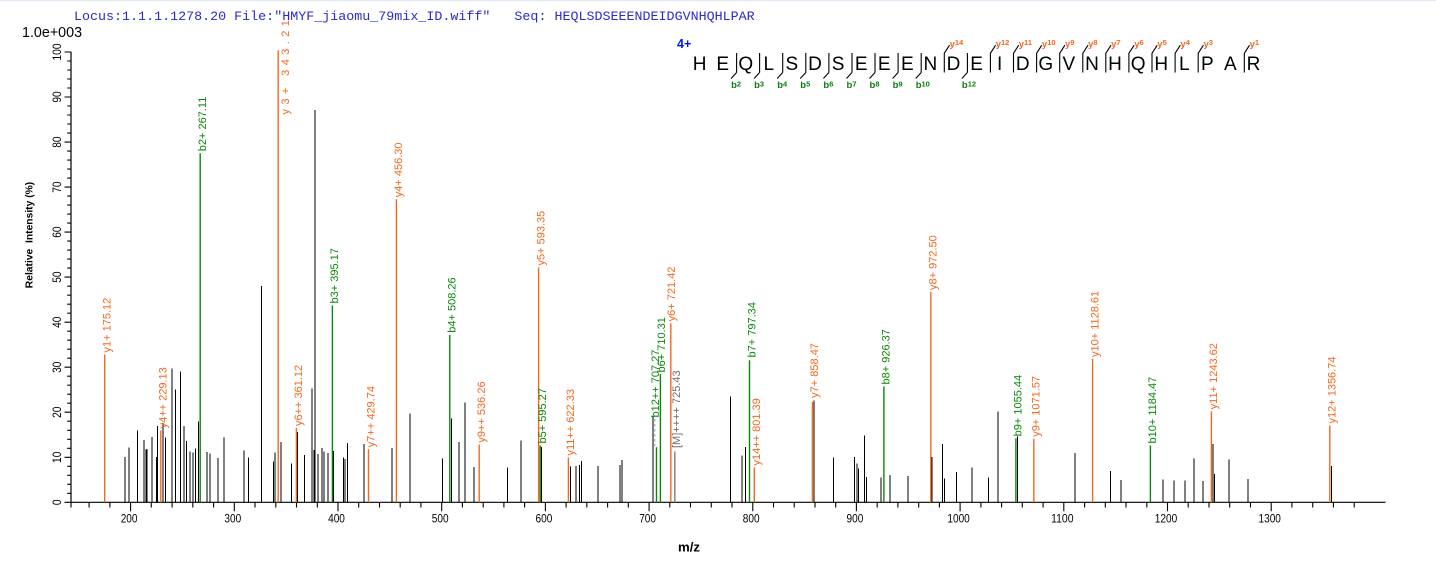  Describe the element at coordinates (662, 344) in the screenshot. I see `svg-text: b6+ 710.31` at that location.